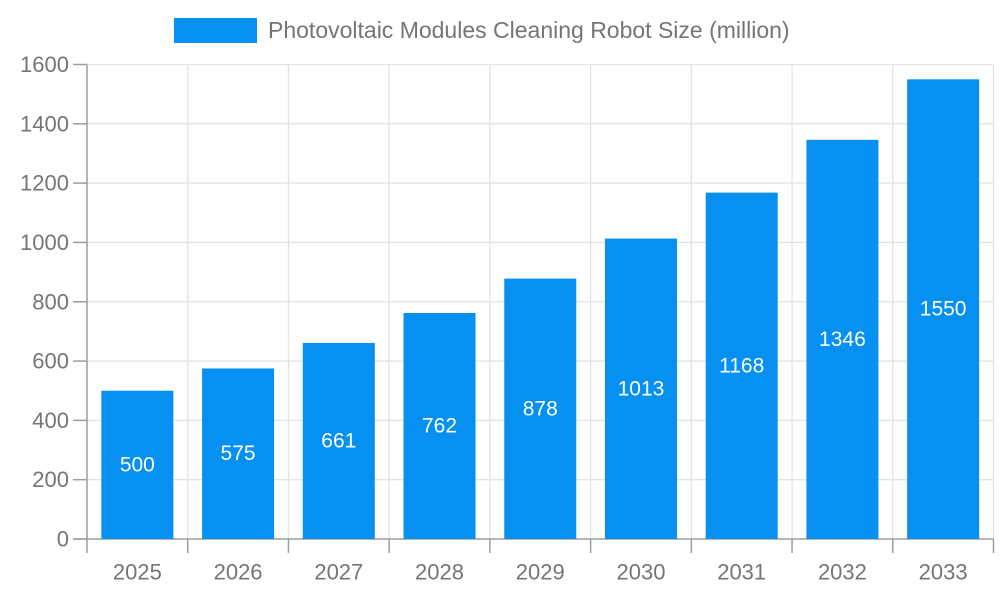  Describe the element at coordinates (137, 572) in the screenshot. I see `x-axis-label-2025: 2025` at that location.